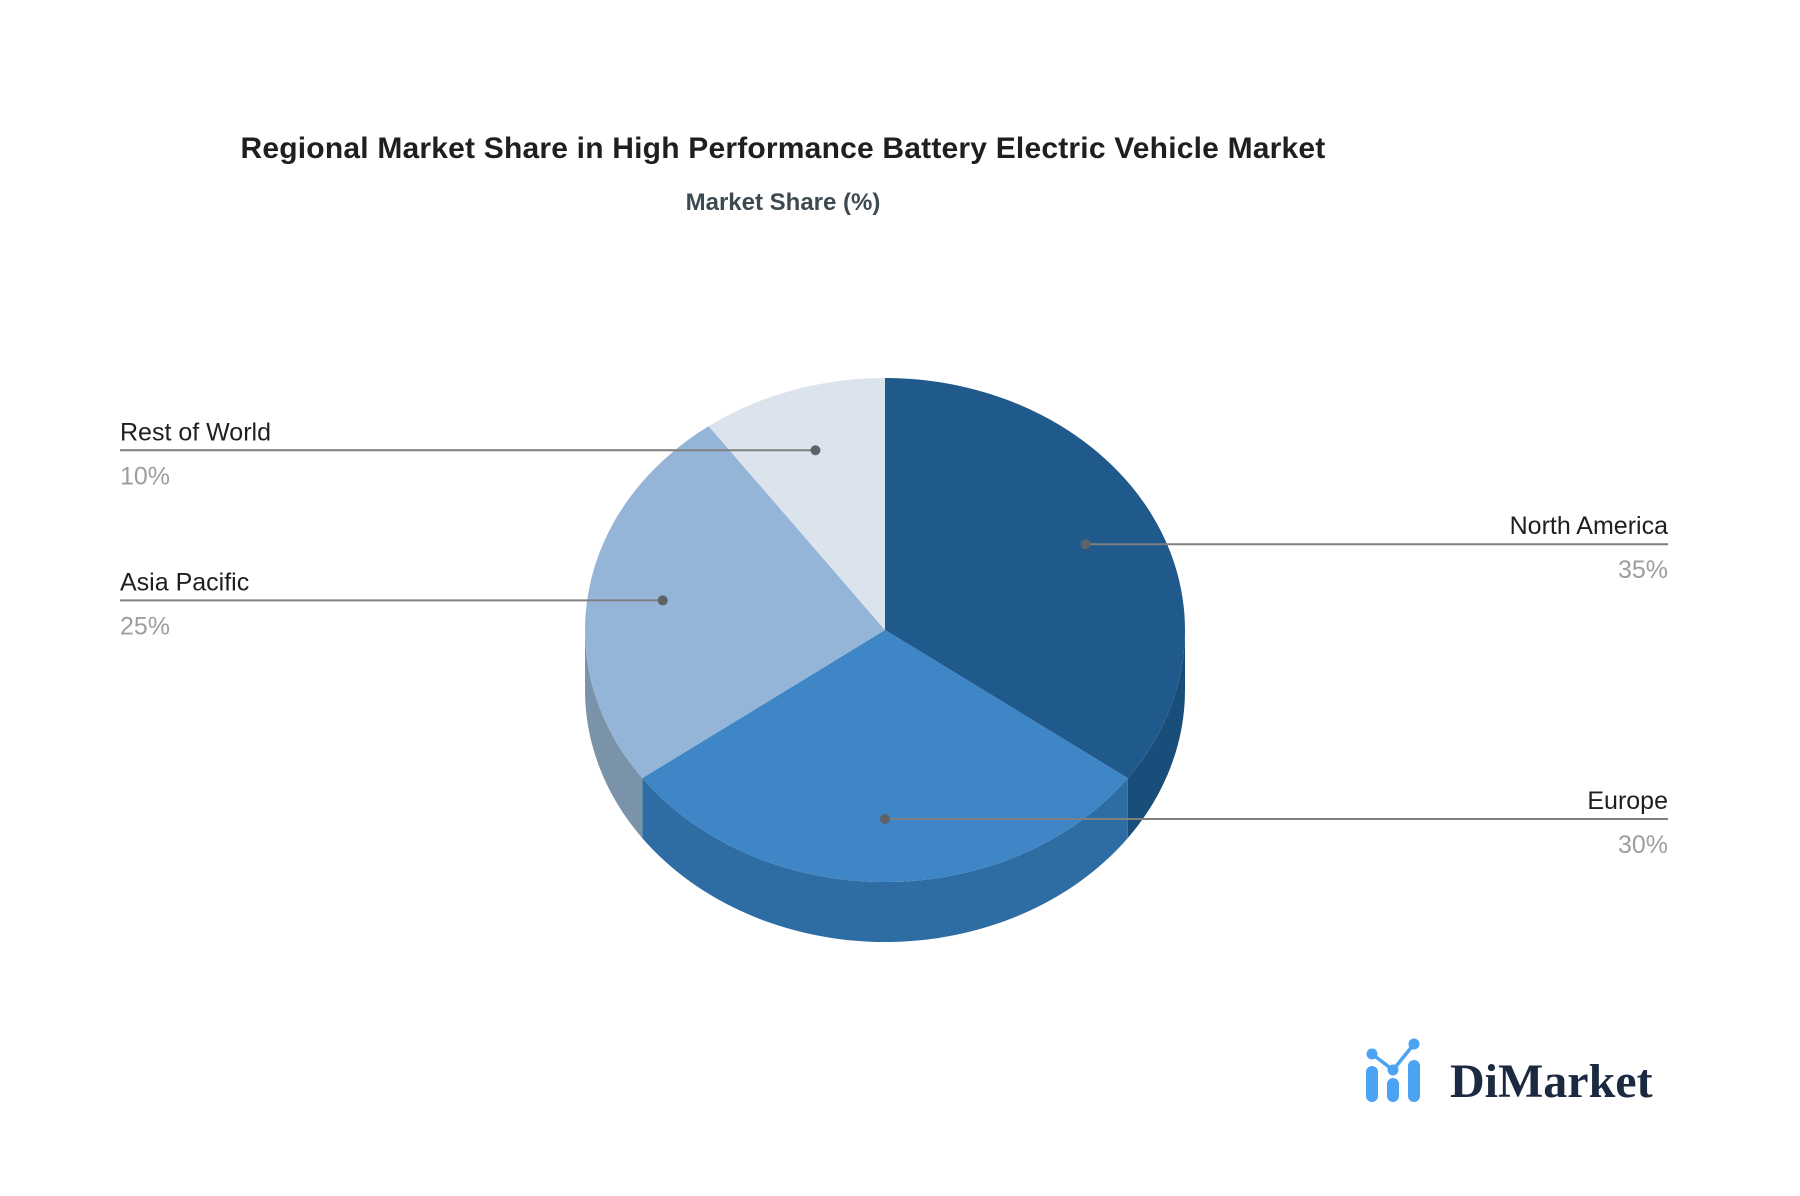  I want to click on rest-of-world-slice, so click(796, 504).